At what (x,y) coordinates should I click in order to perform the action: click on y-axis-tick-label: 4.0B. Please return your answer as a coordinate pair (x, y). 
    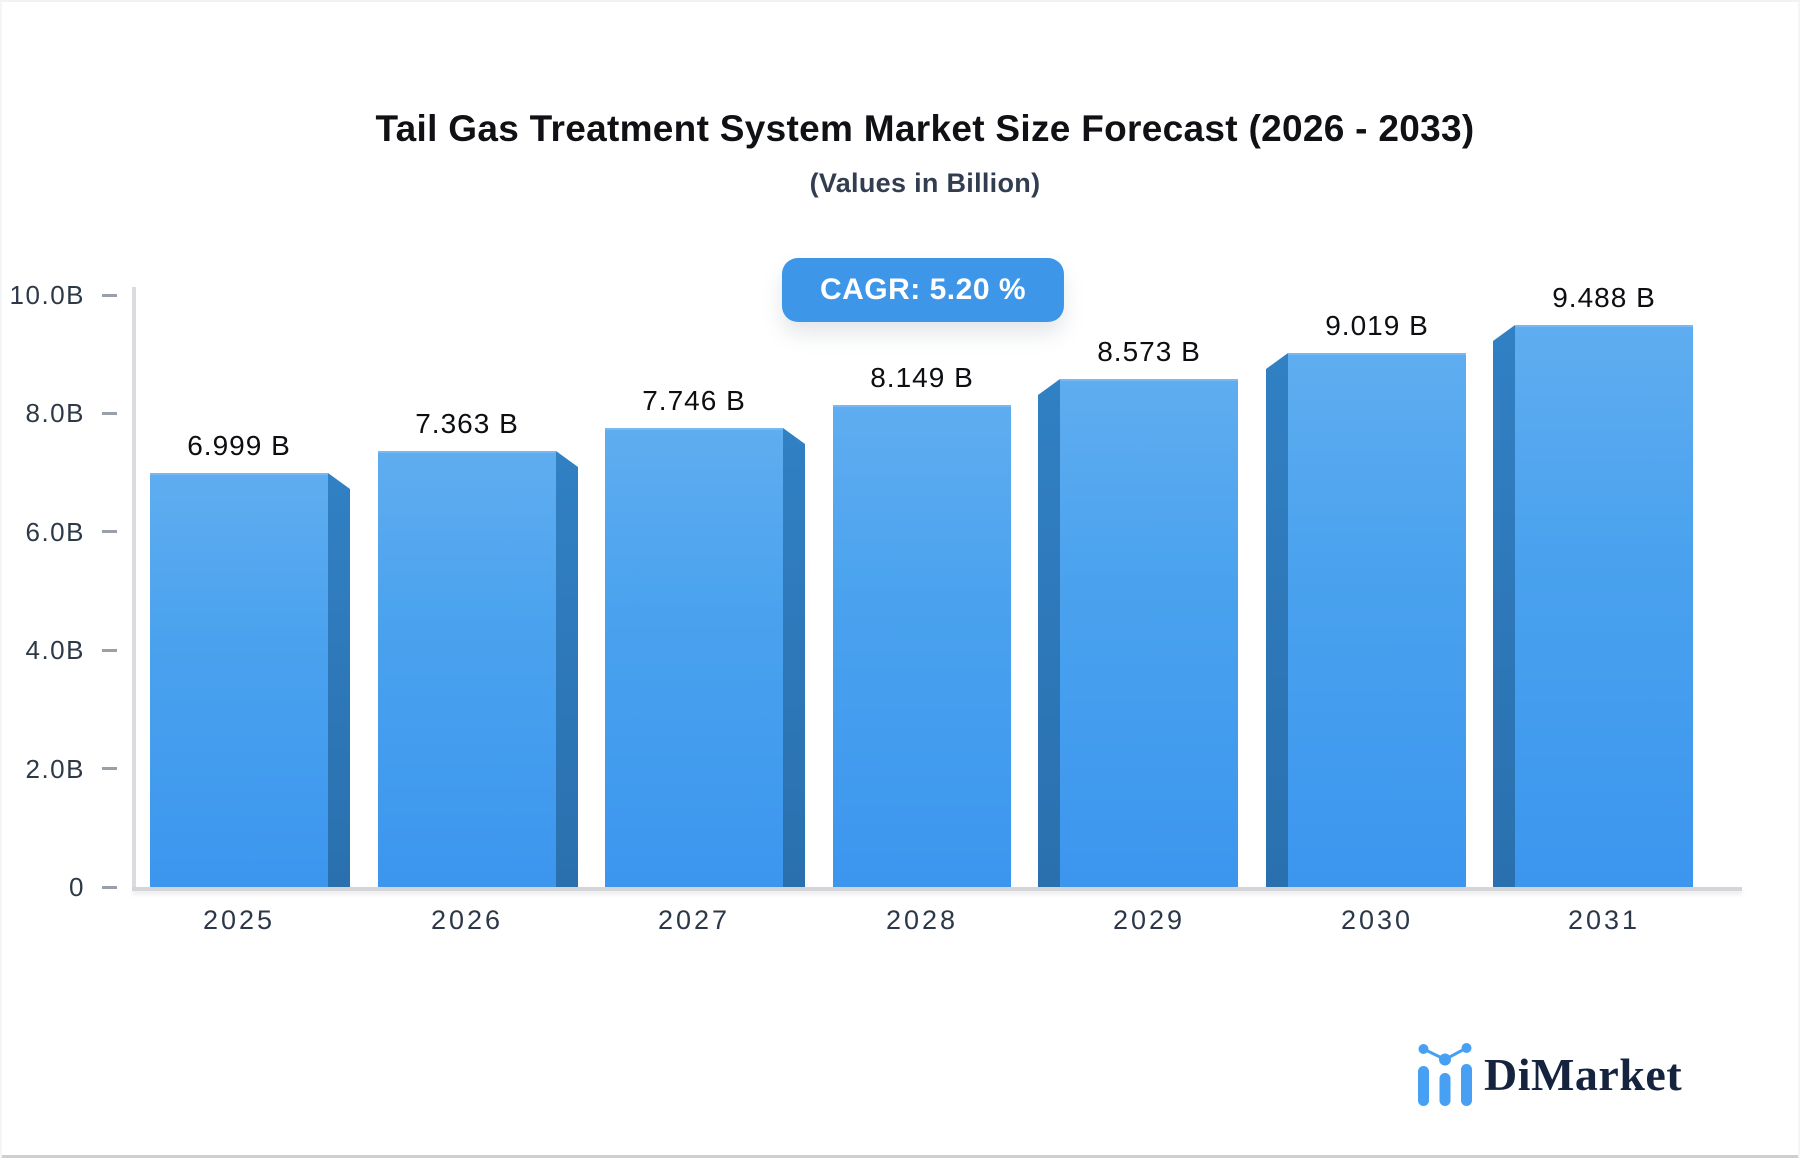
    Looking at the image, I should click on (55, 650).